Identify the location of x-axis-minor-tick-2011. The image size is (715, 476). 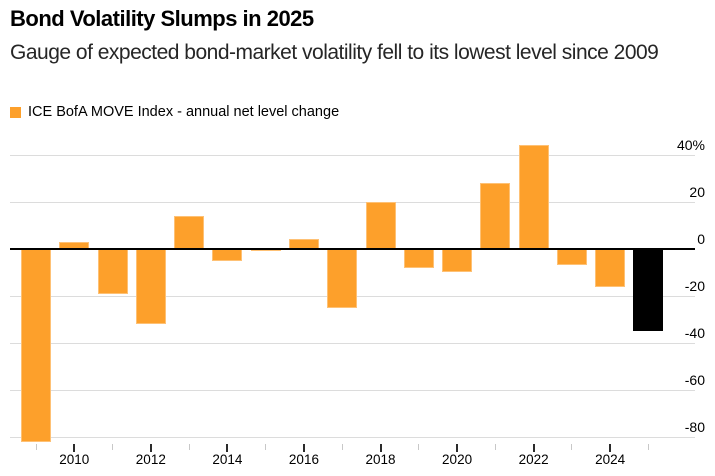
(113, 447).